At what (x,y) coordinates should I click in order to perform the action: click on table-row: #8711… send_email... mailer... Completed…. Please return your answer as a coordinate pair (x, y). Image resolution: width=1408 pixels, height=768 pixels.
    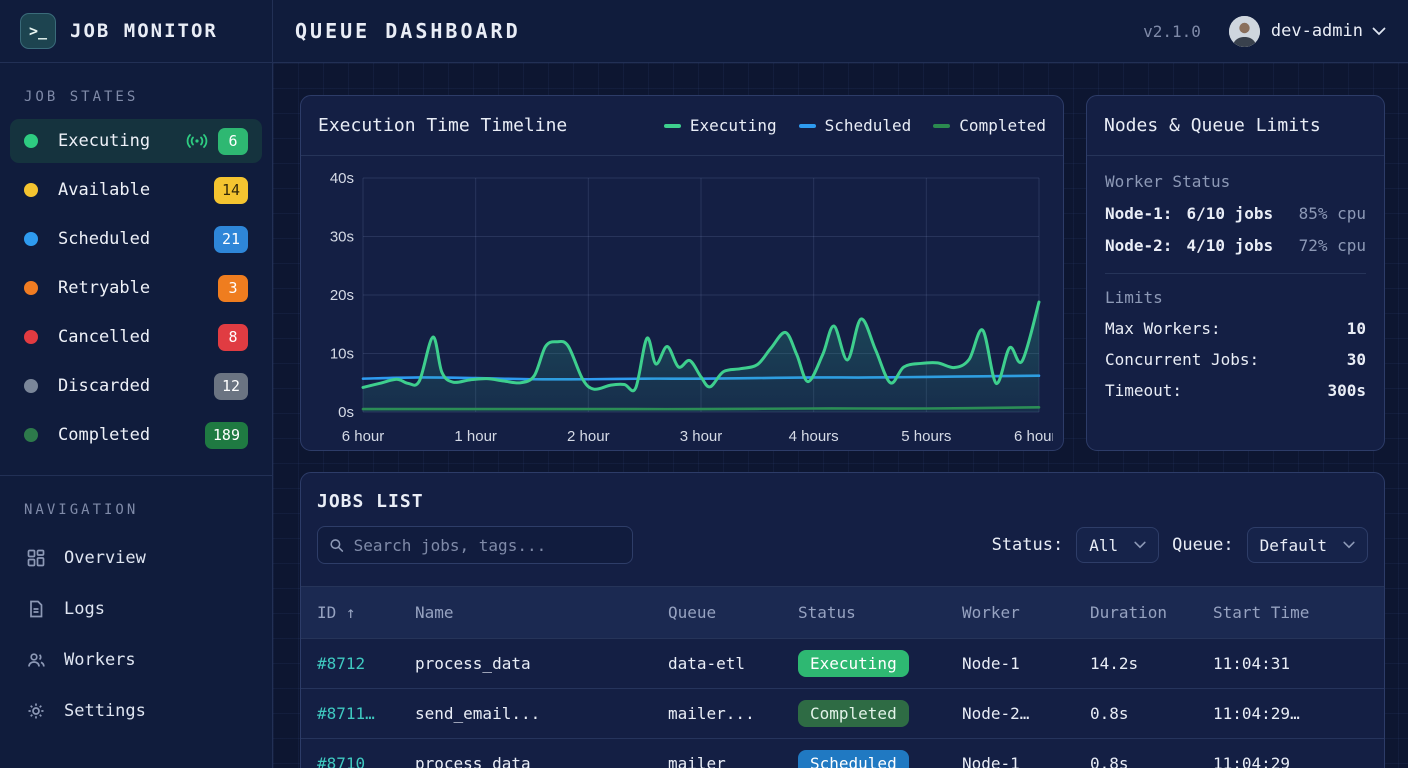
    Looking at the image, I should click on (842, 714).